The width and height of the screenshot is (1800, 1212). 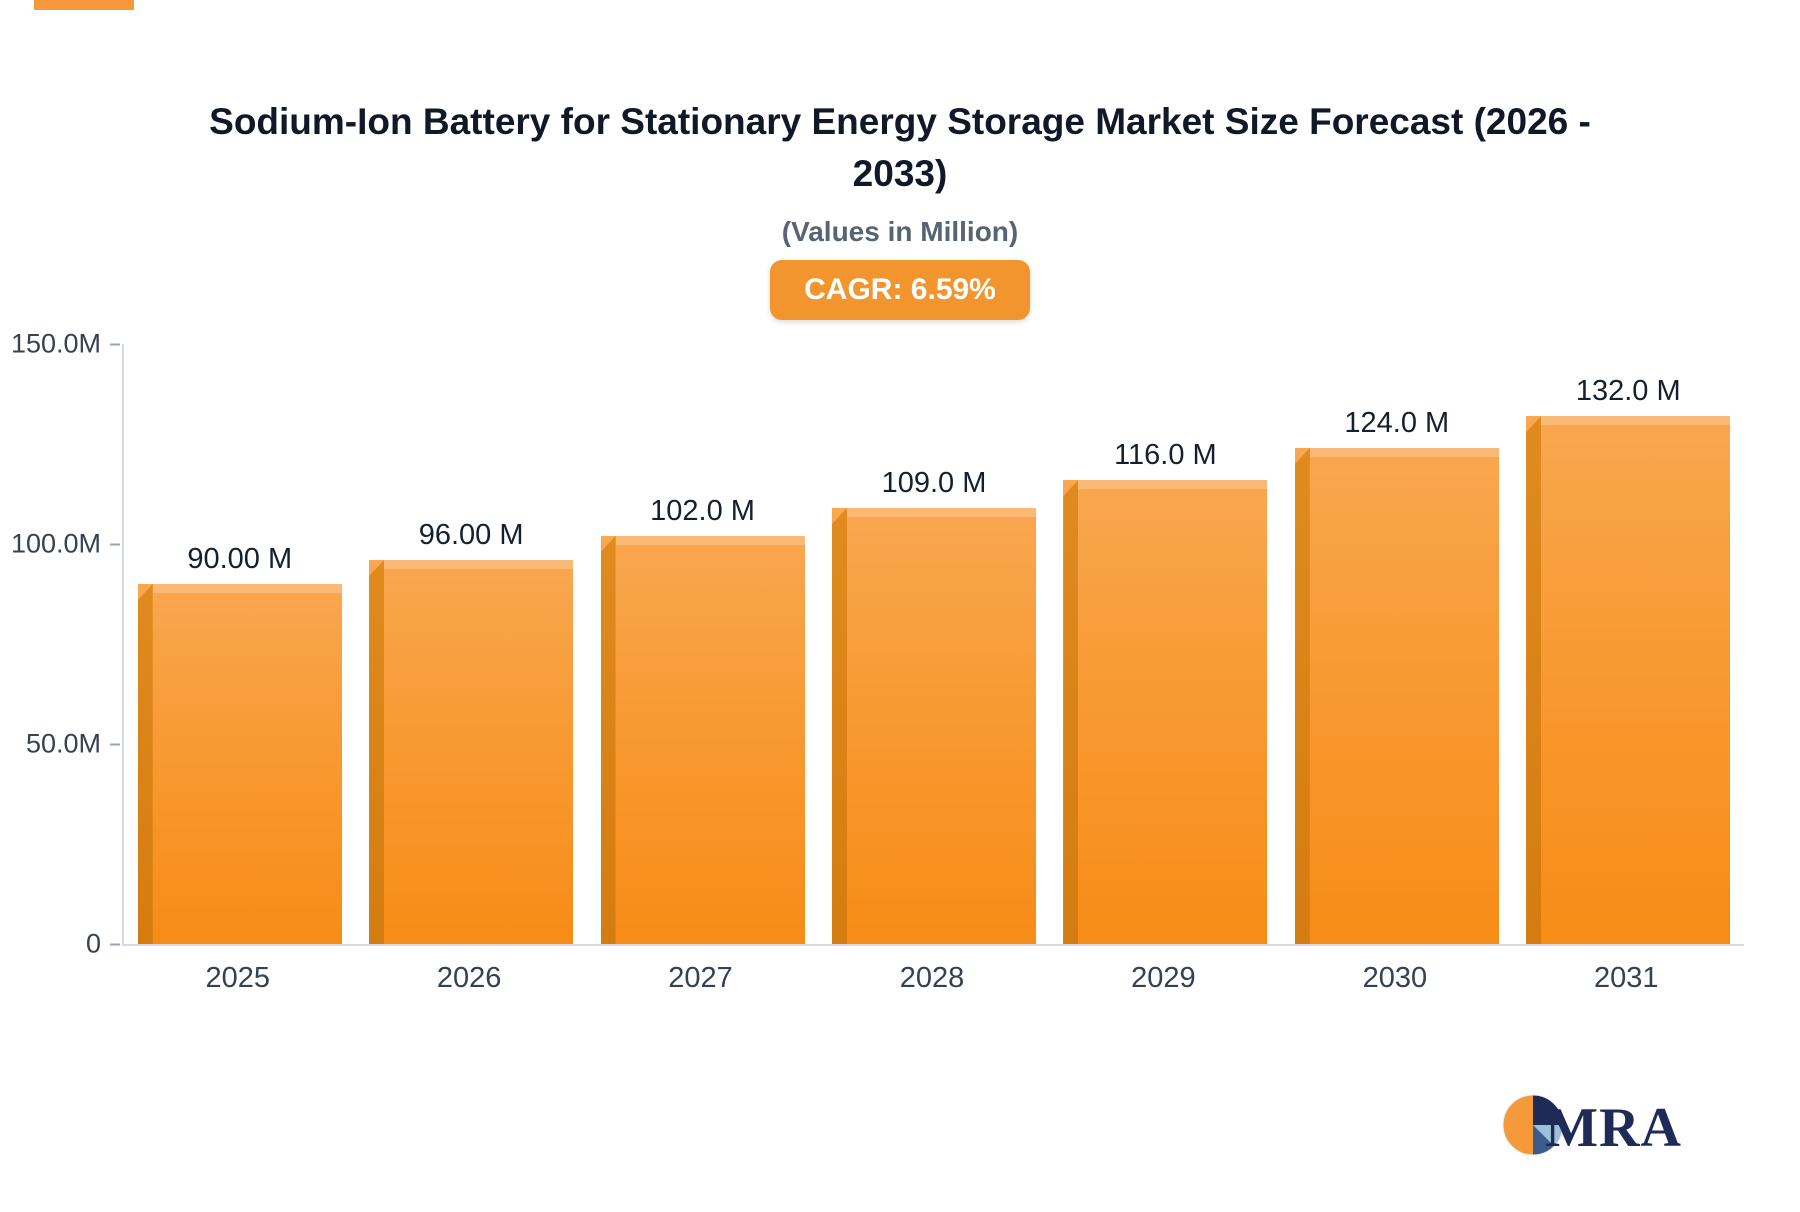 I want to click on x-axis-label: 2026, so click(x=469, y=978).